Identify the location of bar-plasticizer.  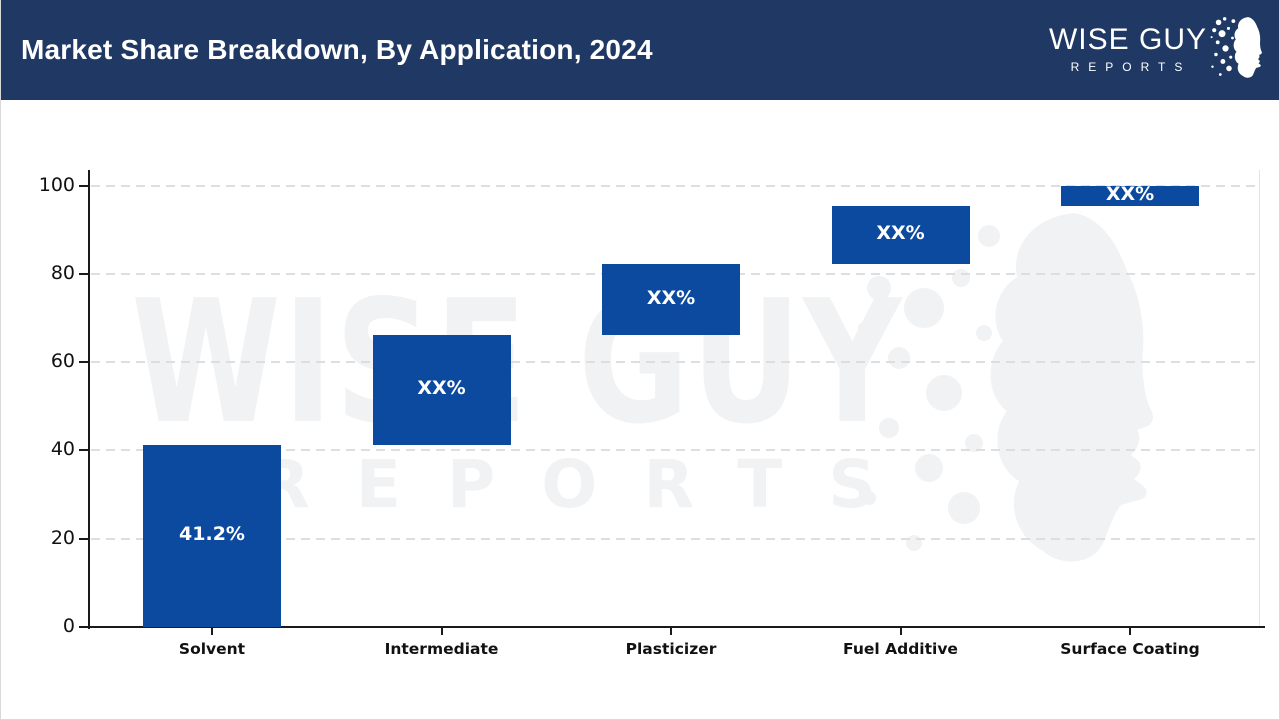
(671, 300).